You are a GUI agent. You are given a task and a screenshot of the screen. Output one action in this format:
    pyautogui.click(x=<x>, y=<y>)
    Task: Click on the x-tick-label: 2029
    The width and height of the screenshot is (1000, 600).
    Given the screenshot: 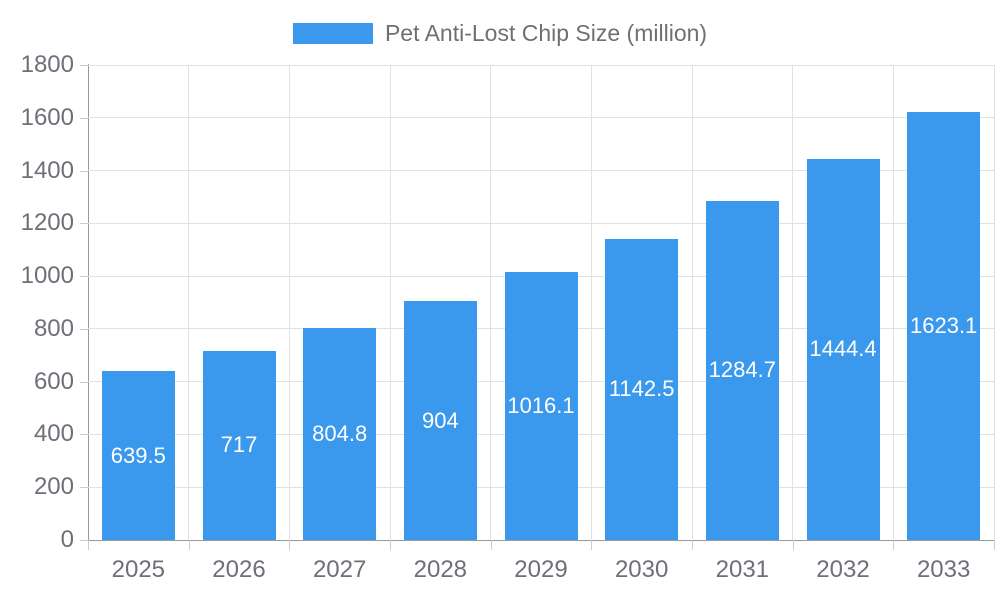 What is the action you would take?
    pyautogui.click(x=541, y=569)
    